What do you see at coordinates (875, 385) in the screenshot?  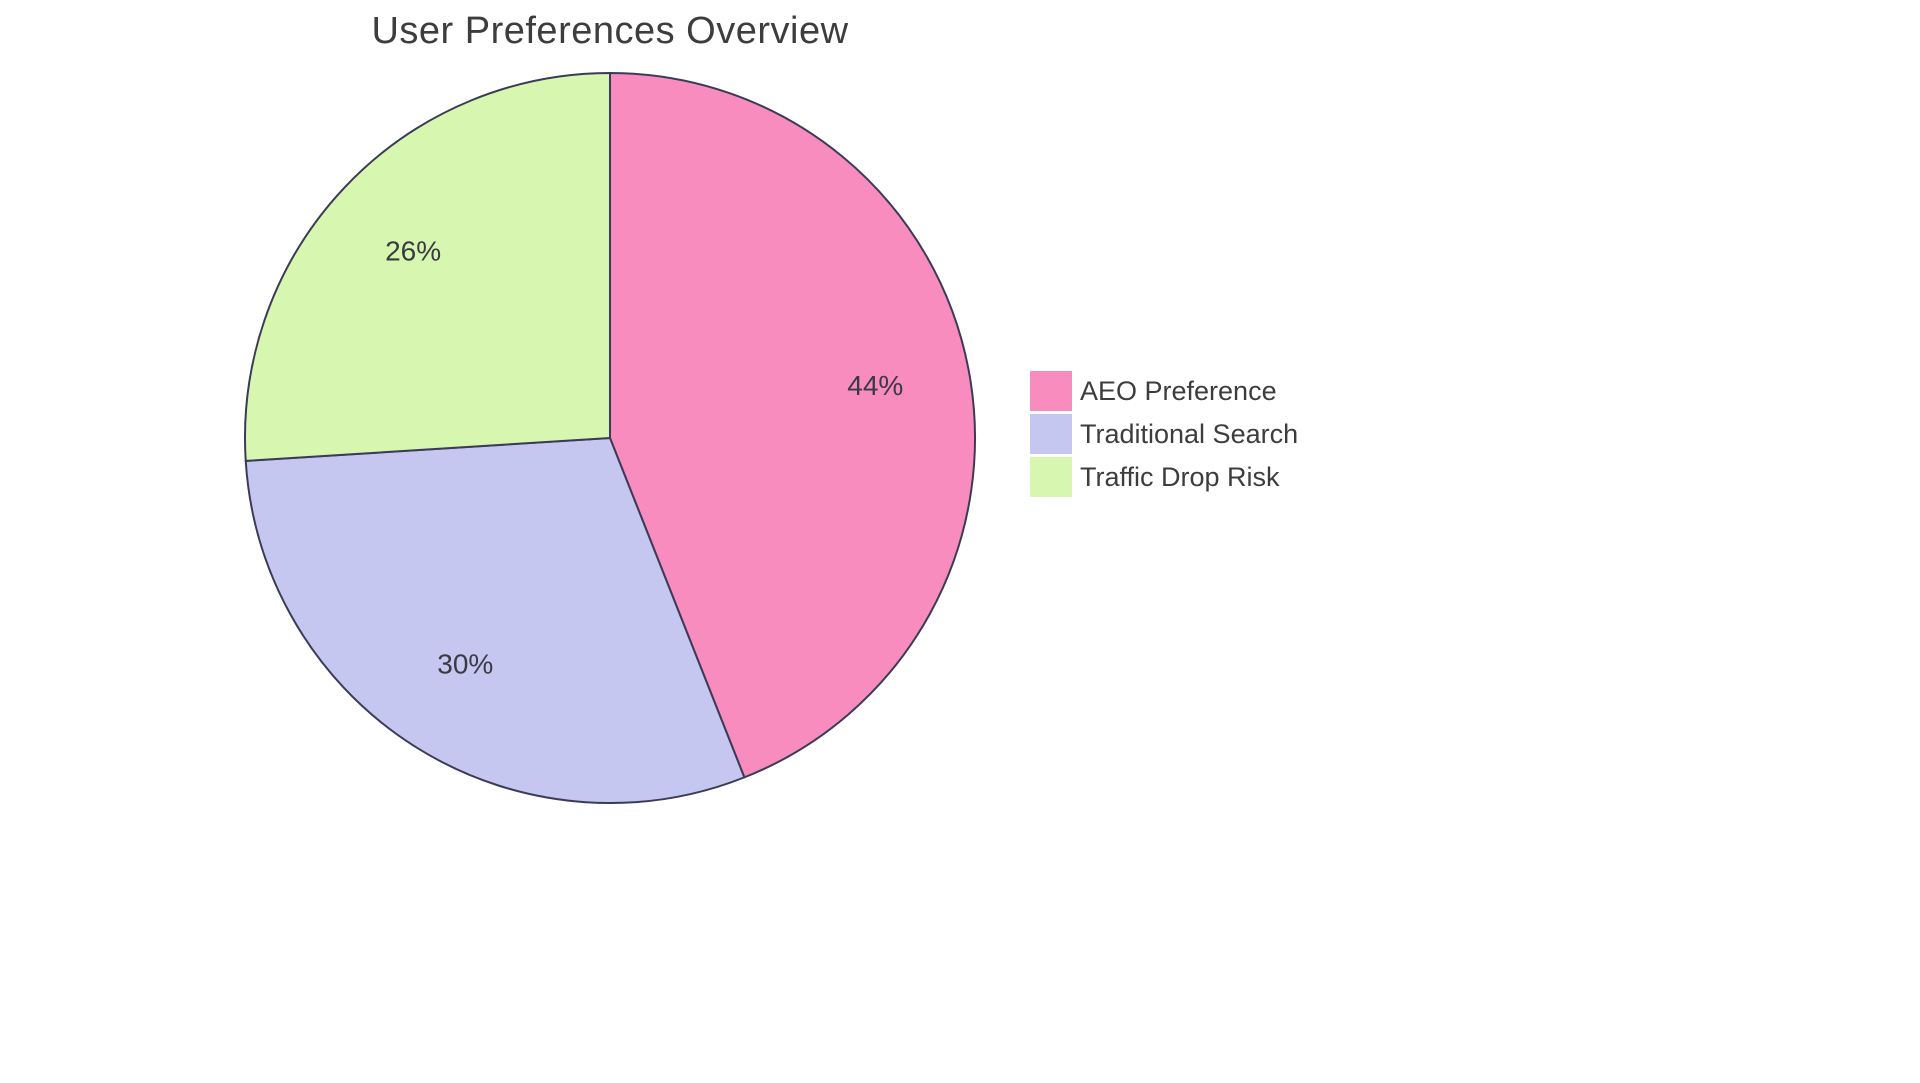 I see `slice-label: 44%` at bounding box center [875, 385].